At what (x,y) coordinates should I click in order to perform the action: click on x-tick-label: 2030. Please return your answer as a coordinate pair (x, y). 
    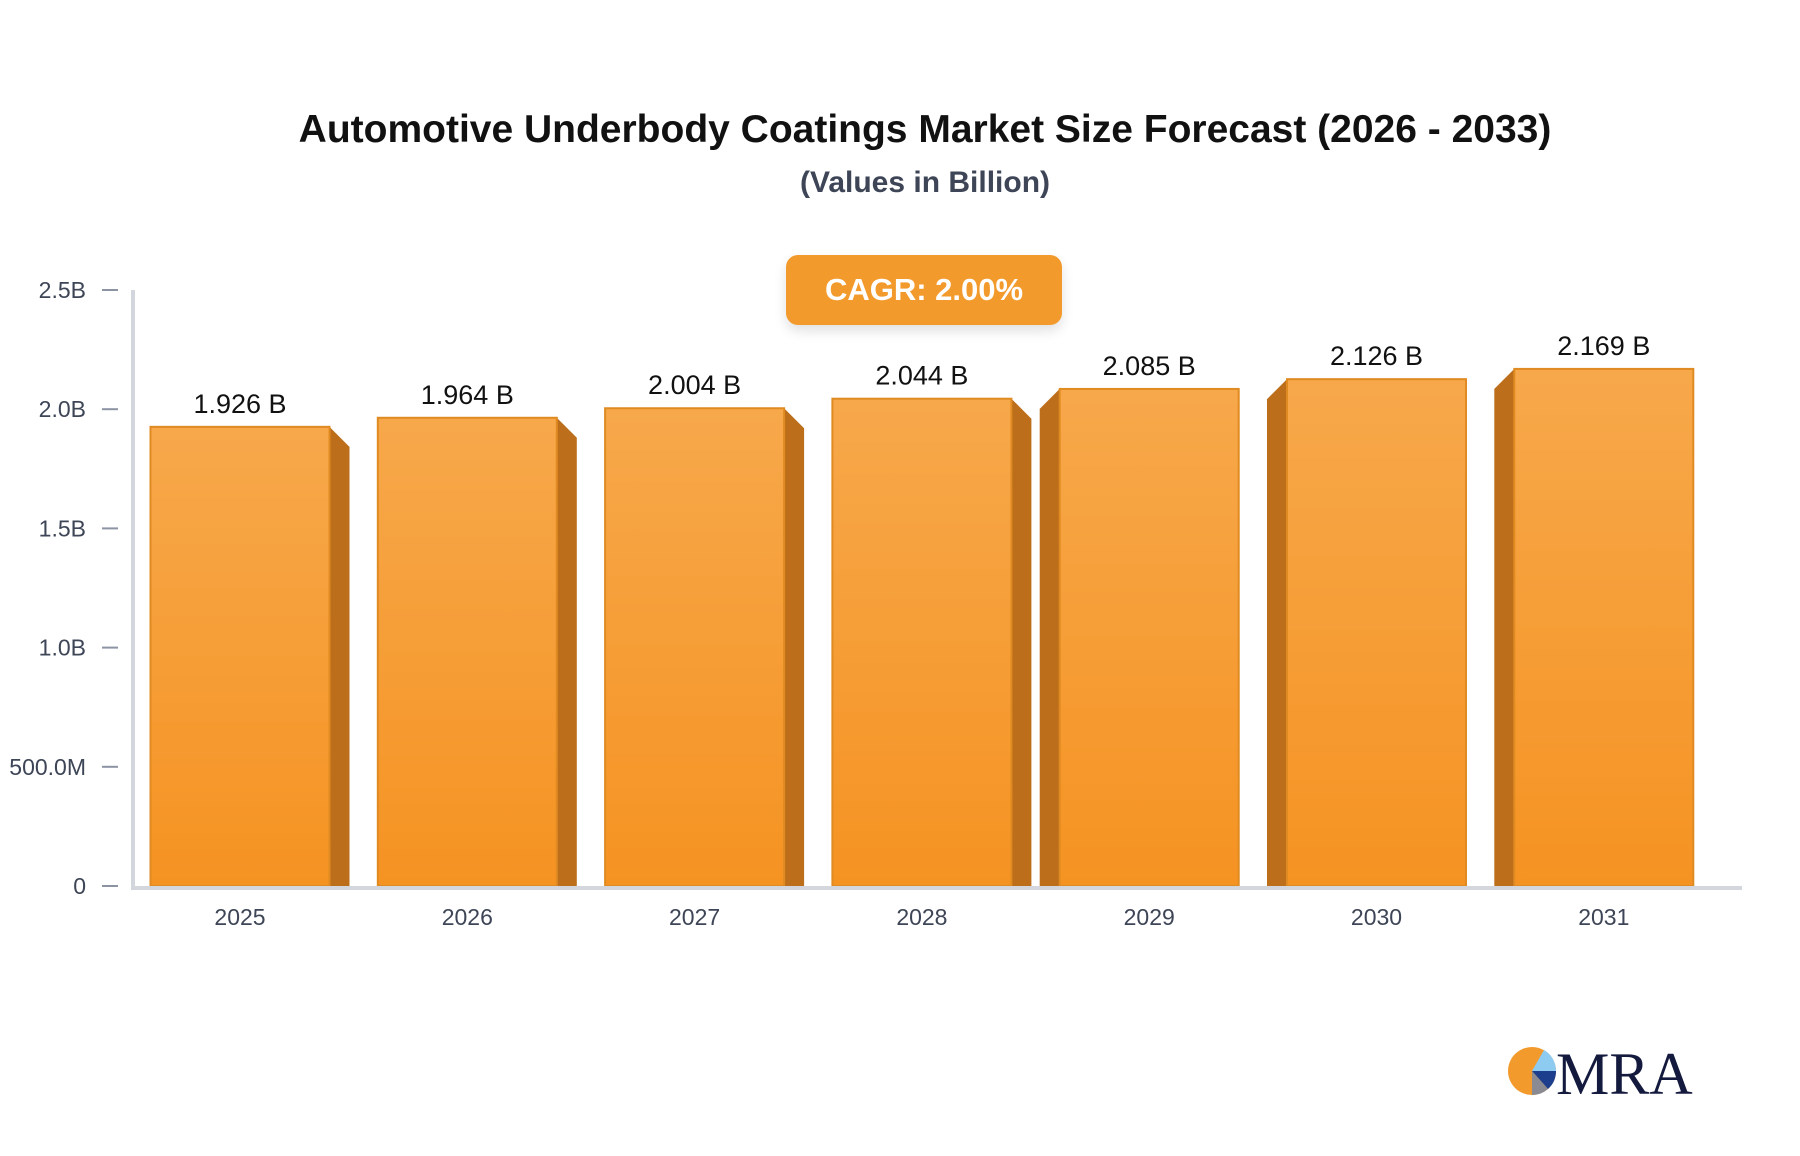
    Looking at the image, I should click on (1376, 917).